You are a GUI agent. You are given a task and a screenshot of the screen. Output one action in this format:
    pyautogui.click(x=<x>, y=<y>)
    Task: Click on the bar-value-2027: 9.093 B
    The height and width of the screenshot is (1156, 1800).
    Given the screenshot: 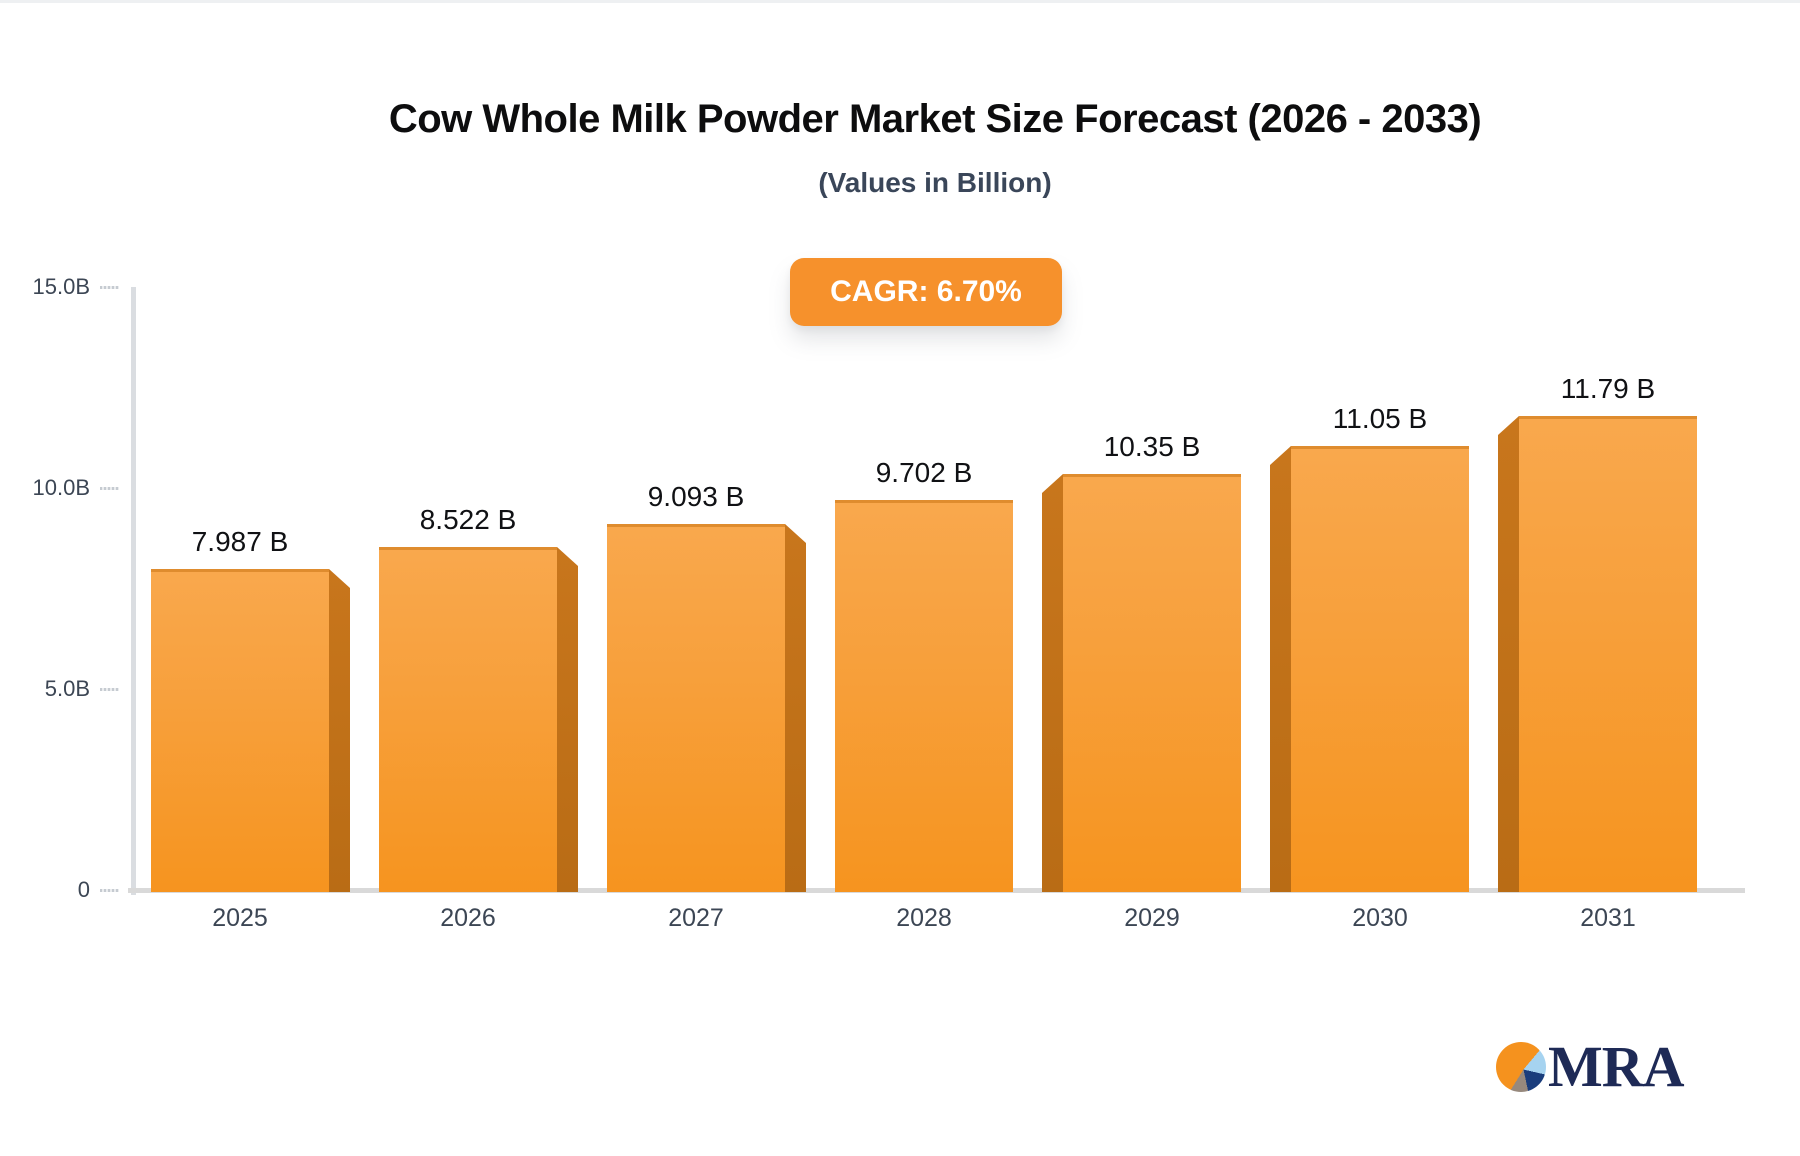 What is the action you would take?
    pyautogui.click(x=696, y=496)
    